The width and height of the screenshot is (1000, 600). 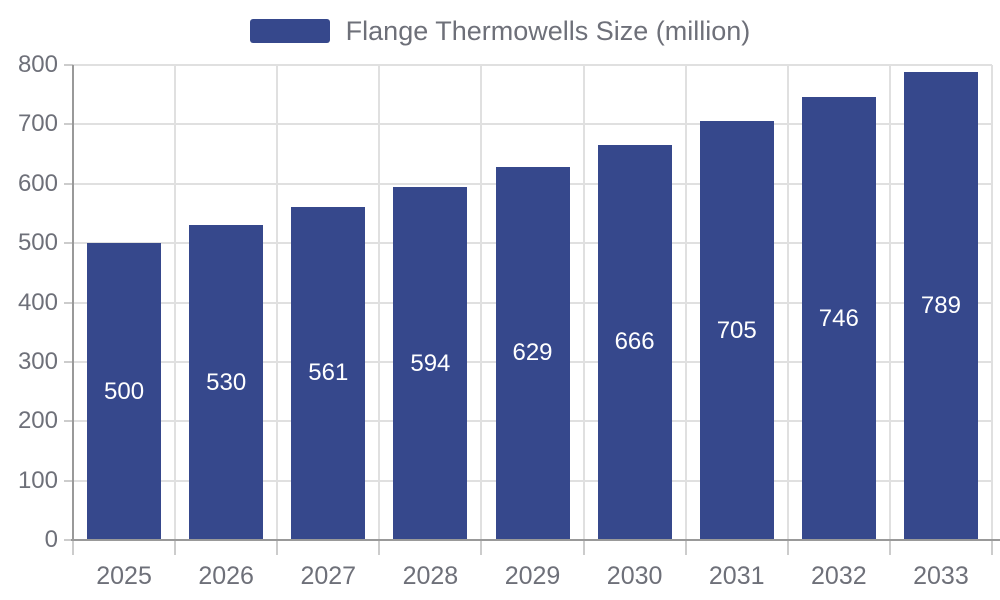 I want to click on y-axis-line, so click(x=73, y=302).